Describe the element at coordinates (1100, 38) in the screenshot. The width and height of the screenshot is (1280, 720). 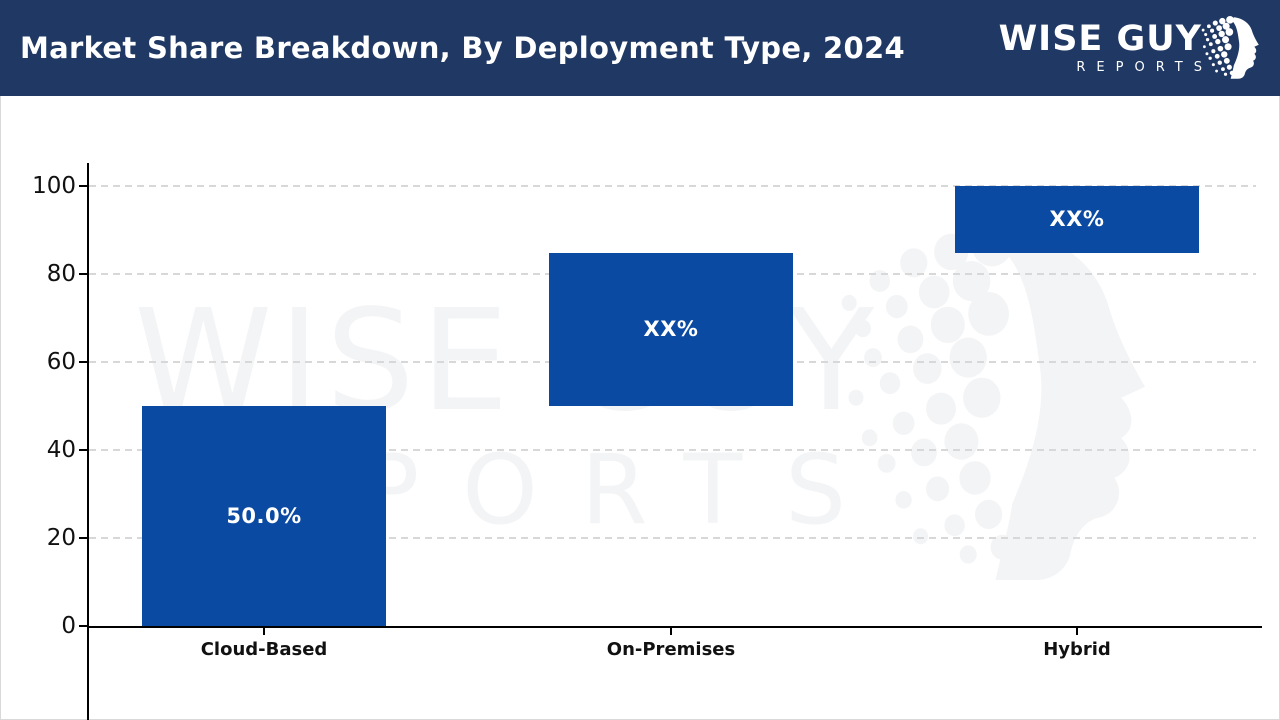
I see `logo-wordmark: WISE GUY` at that location.